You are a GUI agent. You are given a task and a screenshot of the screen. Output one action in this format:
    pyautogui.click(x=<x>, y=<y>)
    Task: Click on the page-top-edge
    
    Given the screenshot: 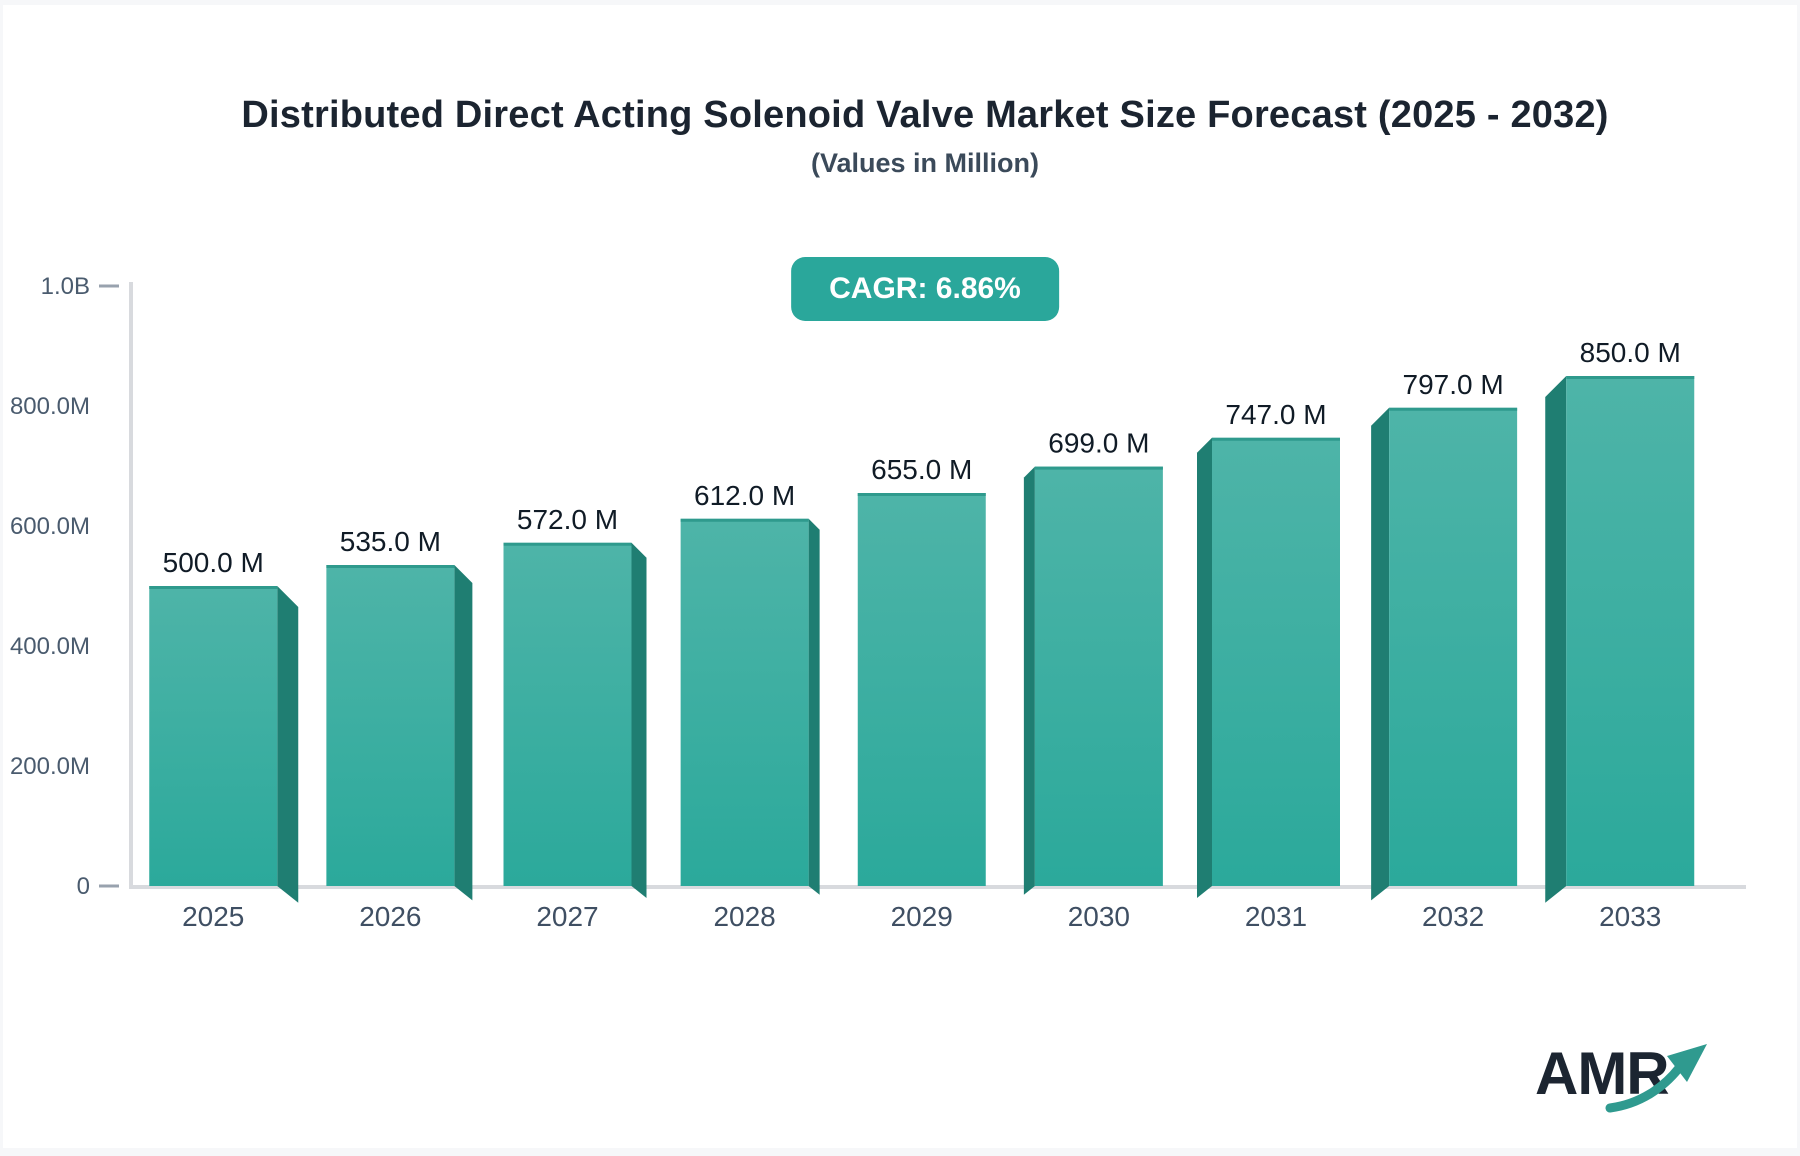 What is the action you would take?
    pyautogui.click(x=900, y=2)
    